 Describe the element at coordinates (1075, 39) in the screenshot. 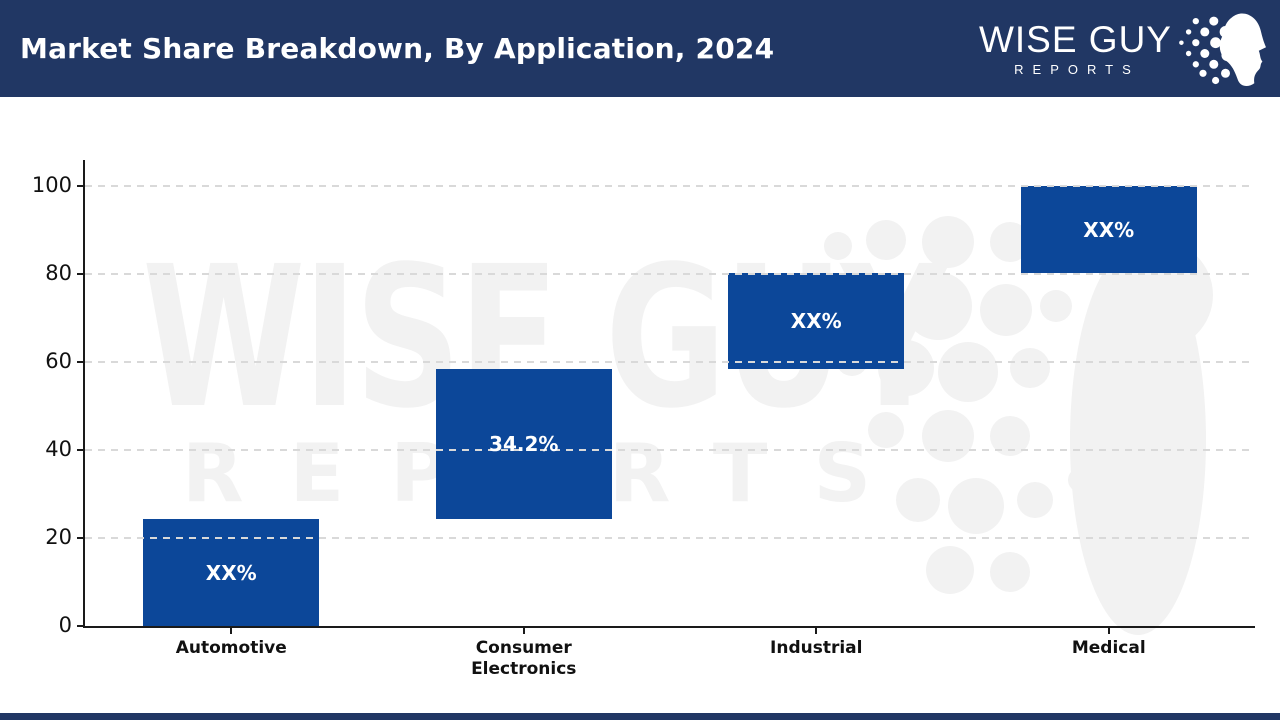

I see `logo-name: WISE GUY` at that location.